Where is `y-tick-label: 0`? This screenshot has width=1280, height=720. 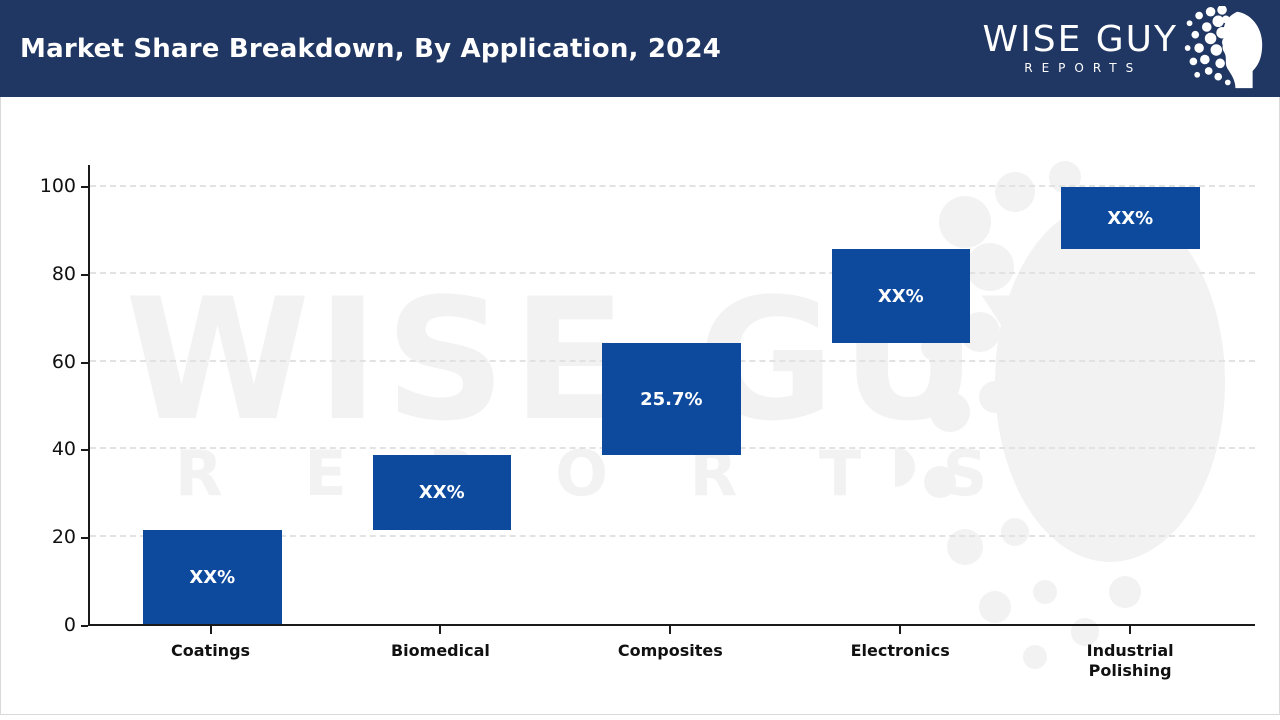
y-tick-label: 0 is located at coordinates (69, 625).